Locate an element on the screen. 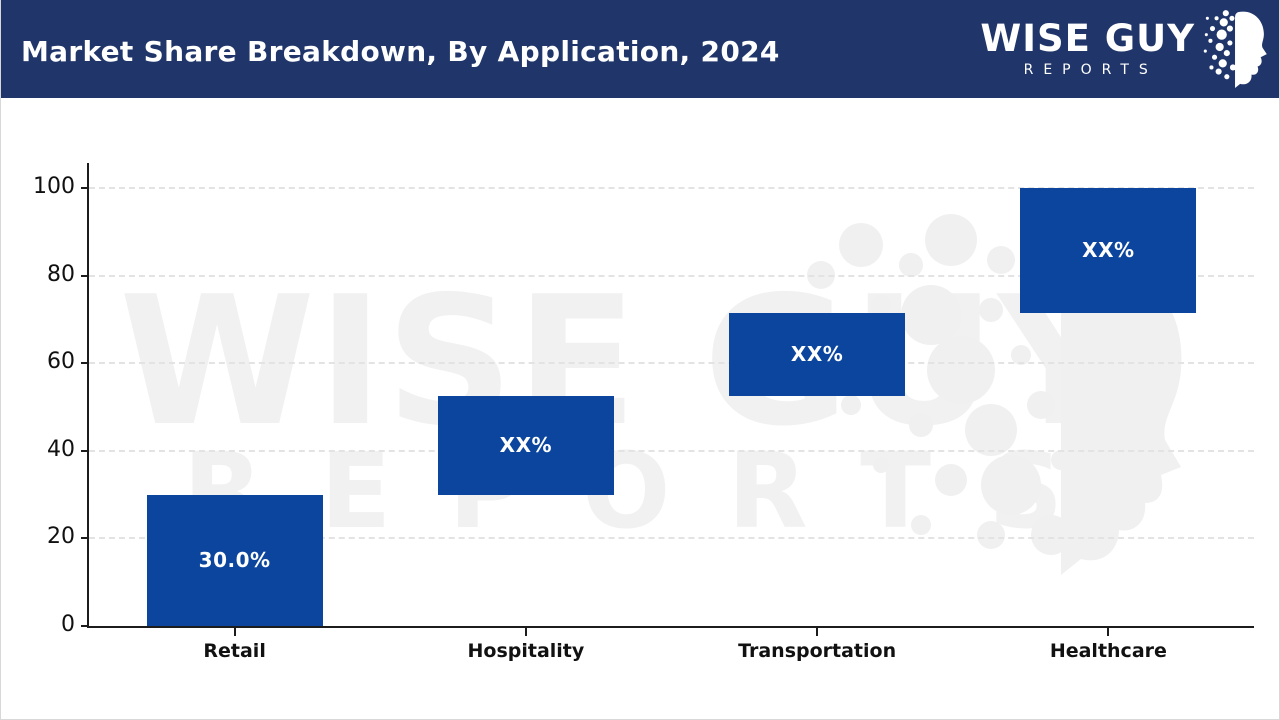 This screenshot has height=720, width=1280. bar-hospitality: XX% is located at coordinates (525, 445).